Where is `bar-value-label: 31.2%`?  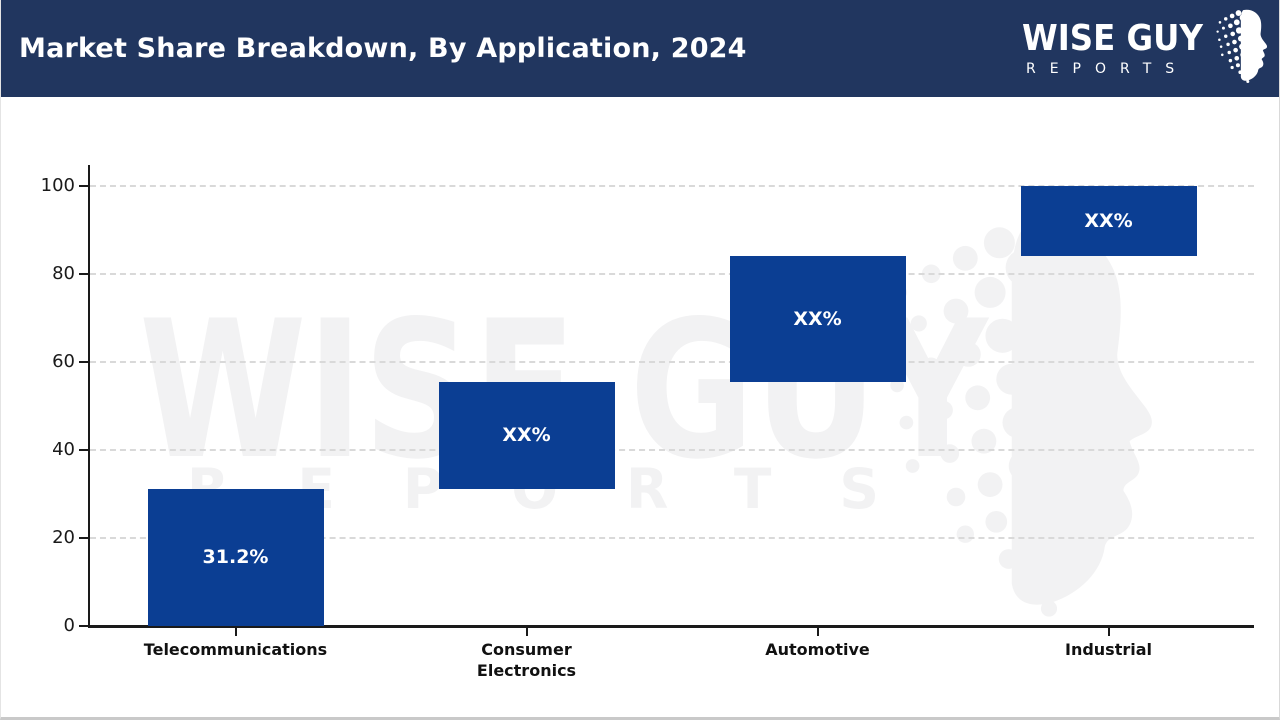
bar-value-label: 31.2% is located at coordinates (235, 557).